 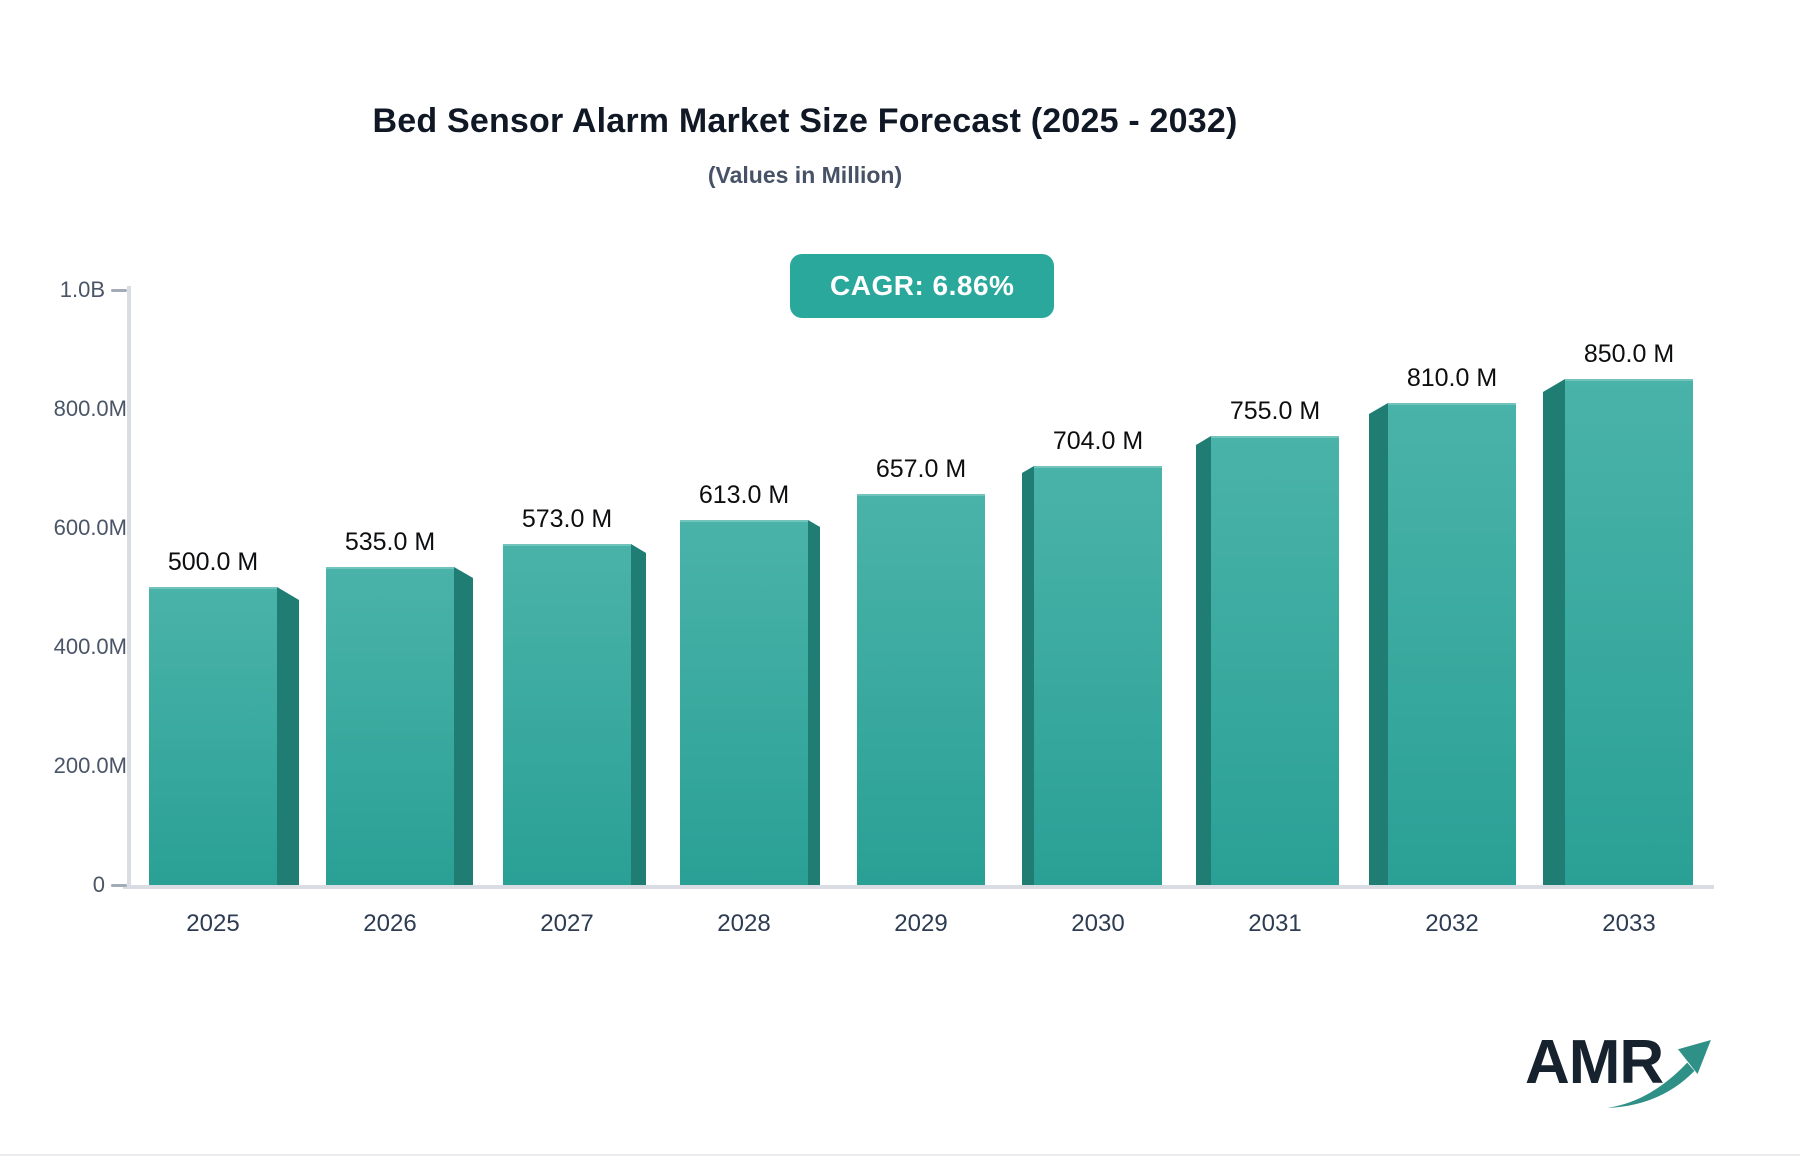 I want to click on screenshot-bottom-edge, so click(x=900, y=1155).